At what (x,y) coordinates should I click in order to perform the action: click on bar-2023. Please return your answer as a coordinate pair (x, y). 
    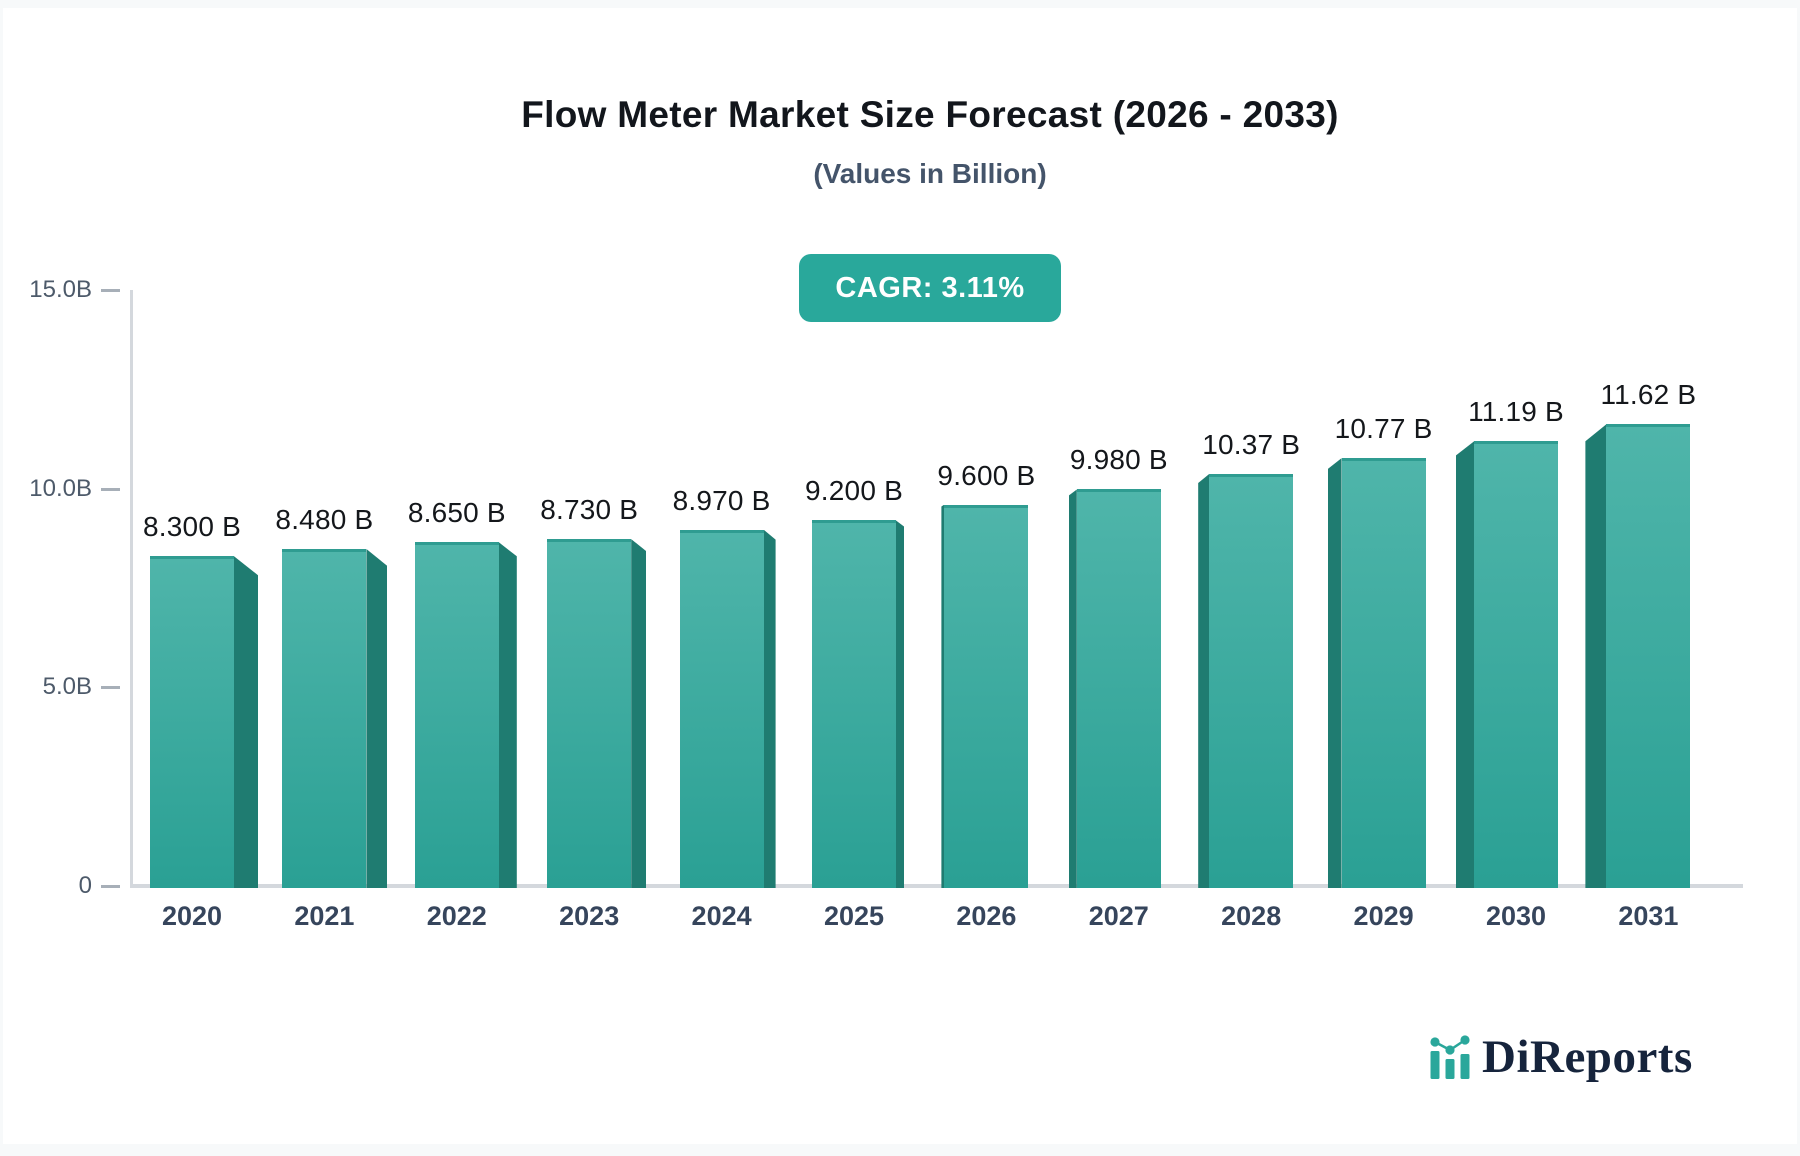
    Looking at the image, I should click on (597, 713).